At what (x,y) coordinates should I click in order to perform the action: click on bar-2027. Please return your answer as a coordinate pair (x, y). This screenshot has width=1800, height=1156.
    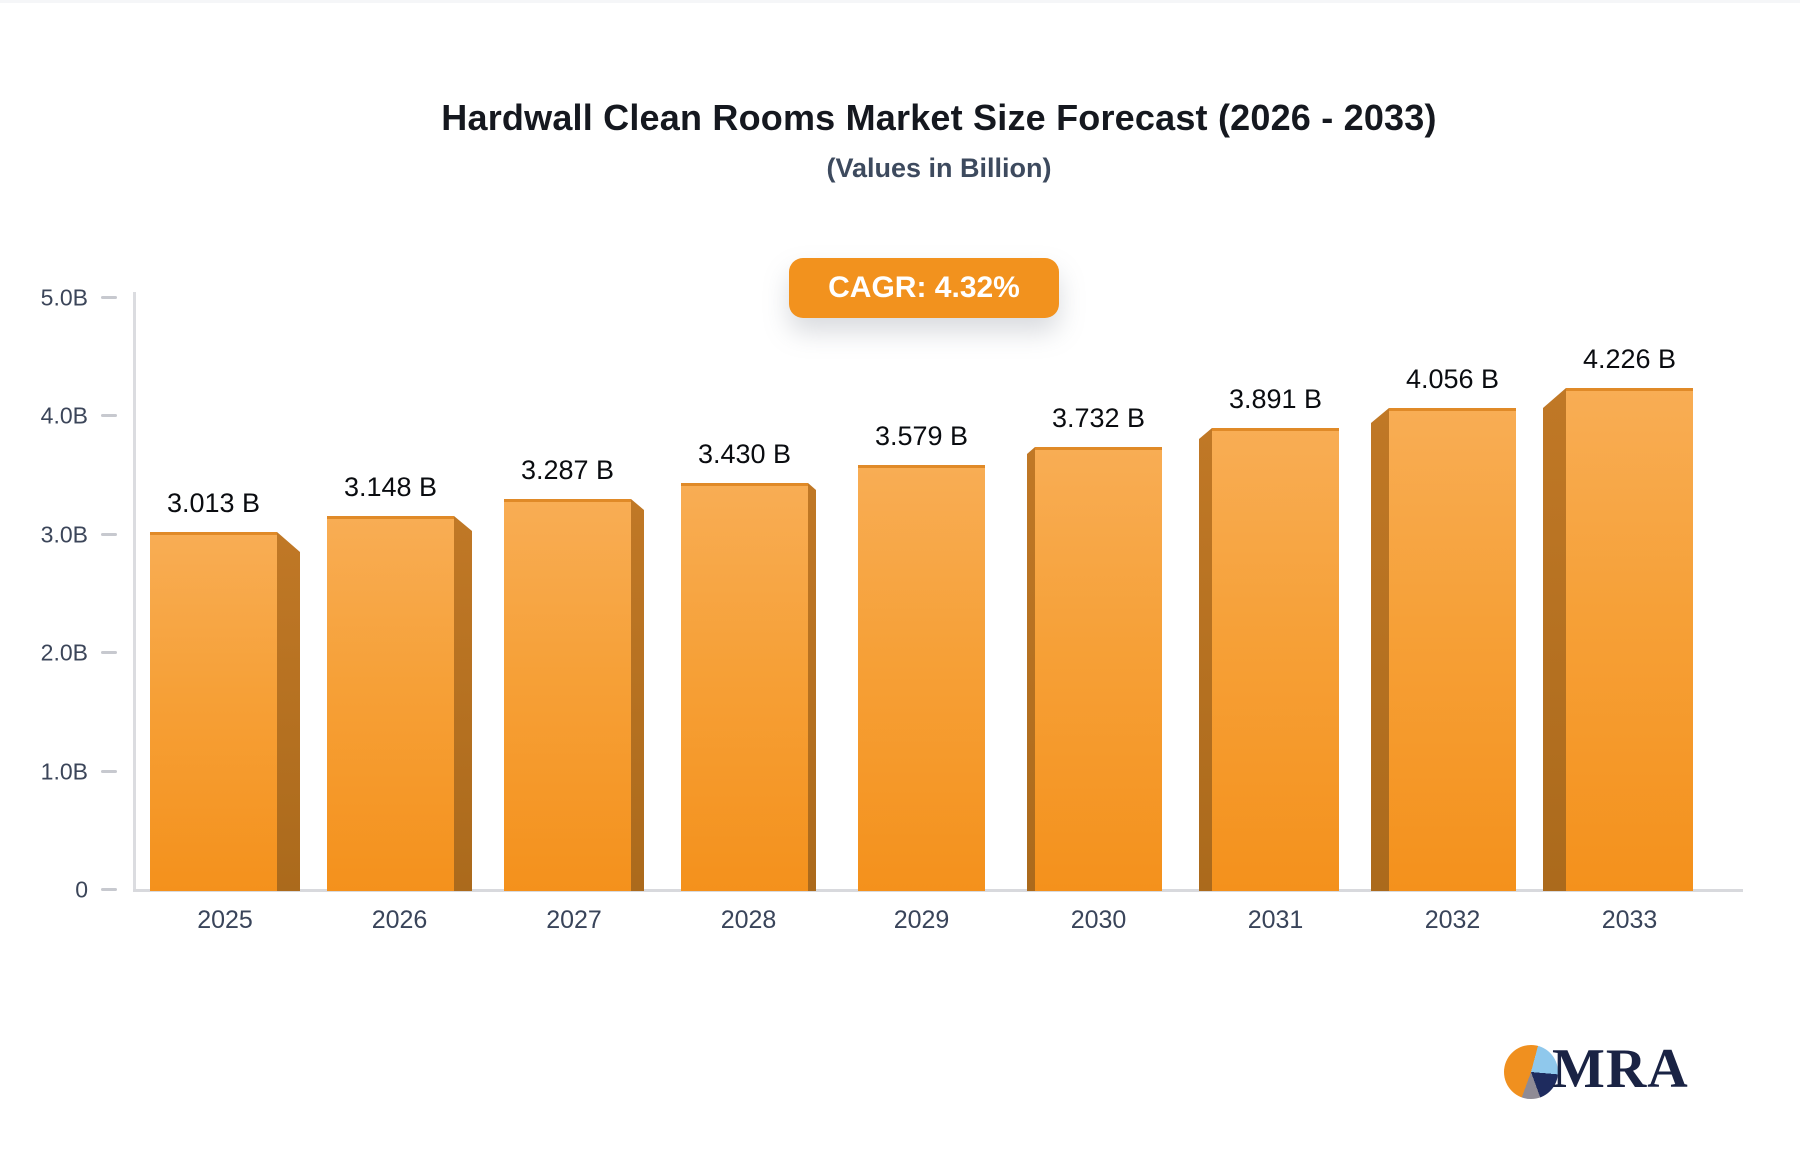
    Looking at the image, I should click on (567, 695).